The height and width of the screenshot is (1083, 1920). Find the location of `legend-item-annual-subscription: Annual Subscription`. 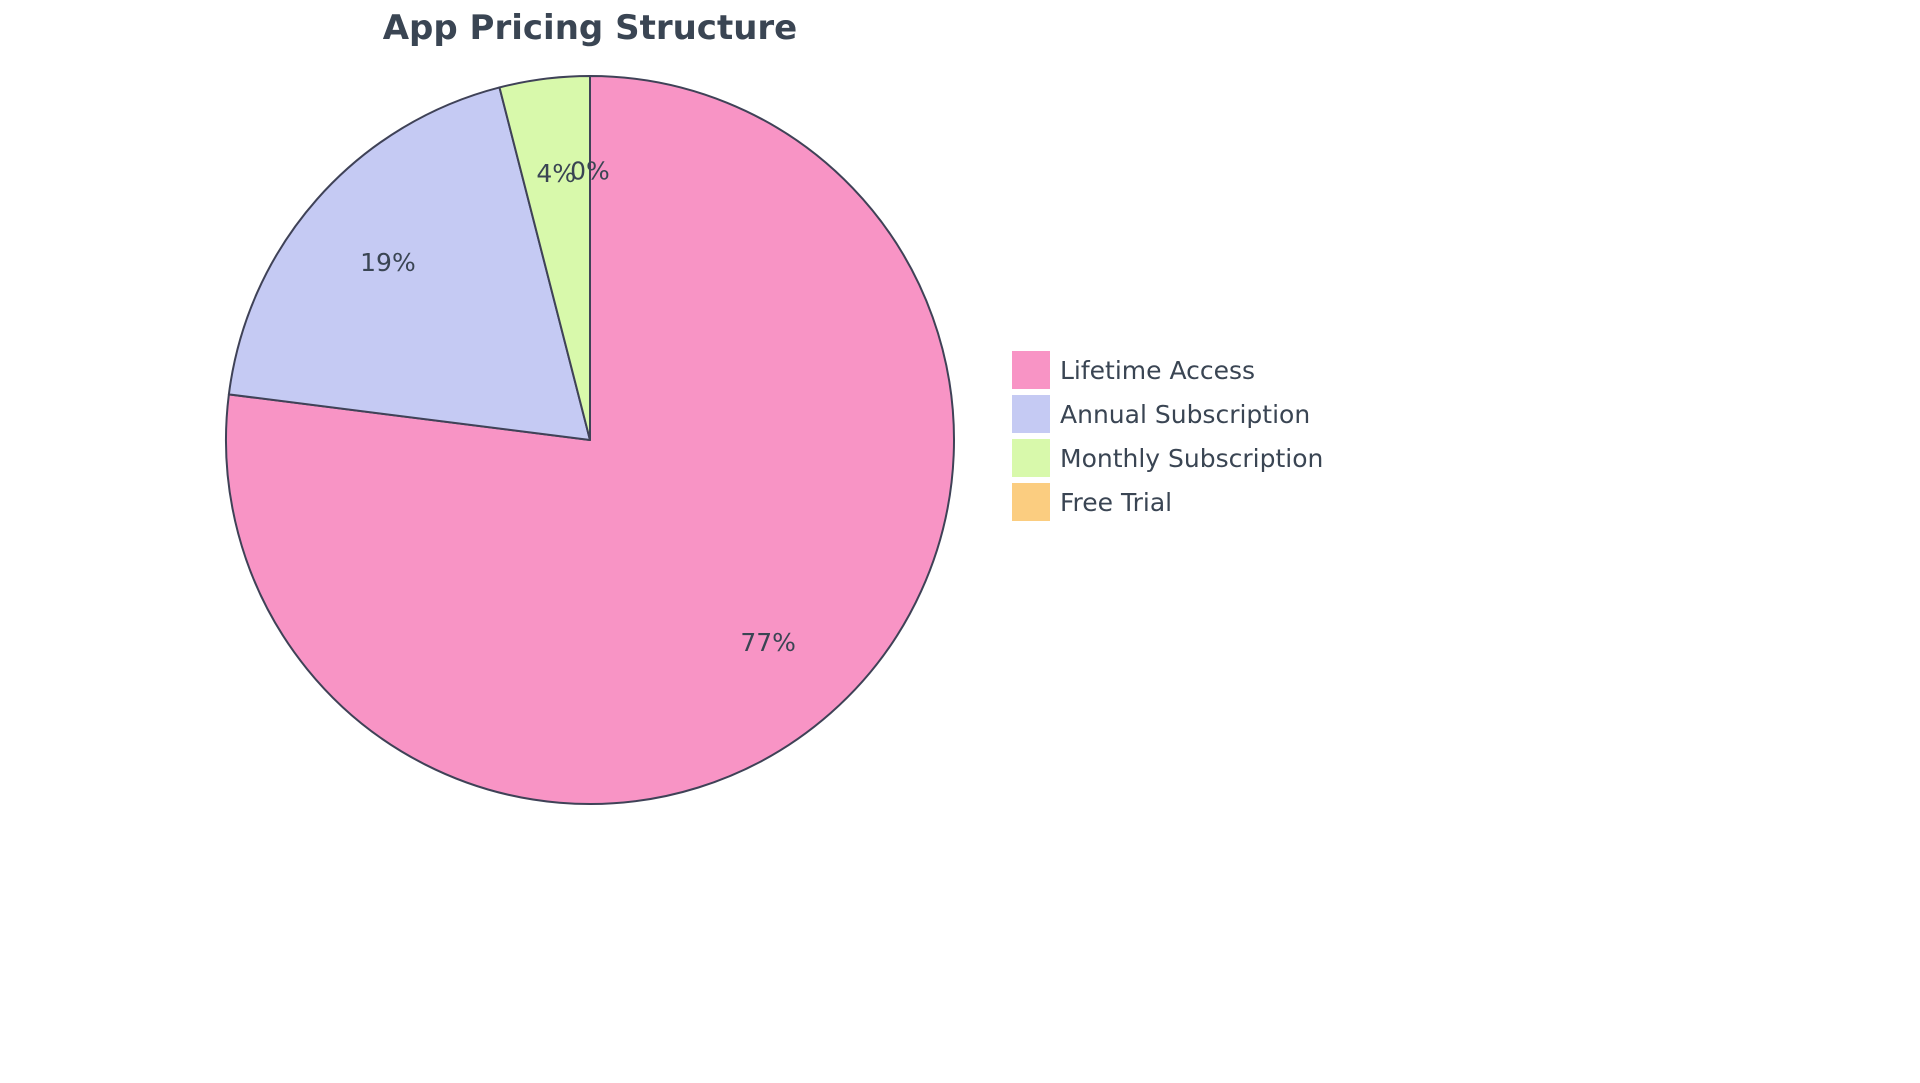

legend-item-annual-subscription: Annual Subscription is located at coordinates (1167, 414).